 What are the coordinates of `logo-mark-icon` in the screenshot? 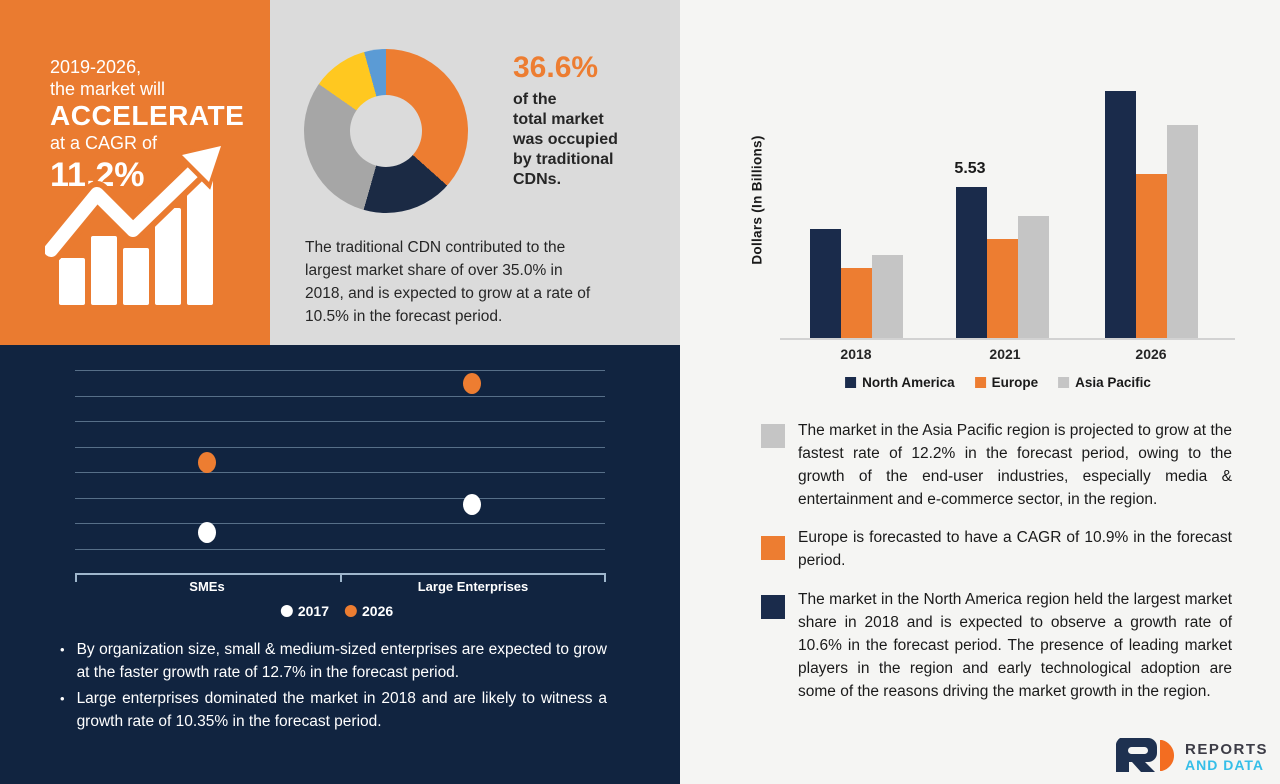 It's located at (1146, 757).